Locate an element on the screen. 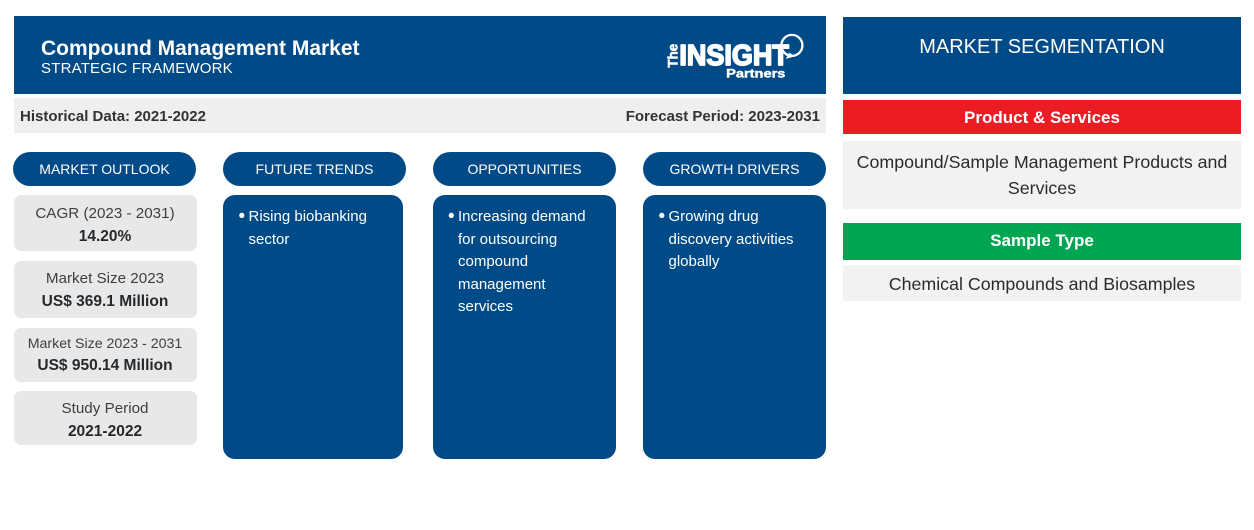 Image resolution: width=1254 pixels, height=530 pixels. svg-text: The is located at coordinates (673, 56).